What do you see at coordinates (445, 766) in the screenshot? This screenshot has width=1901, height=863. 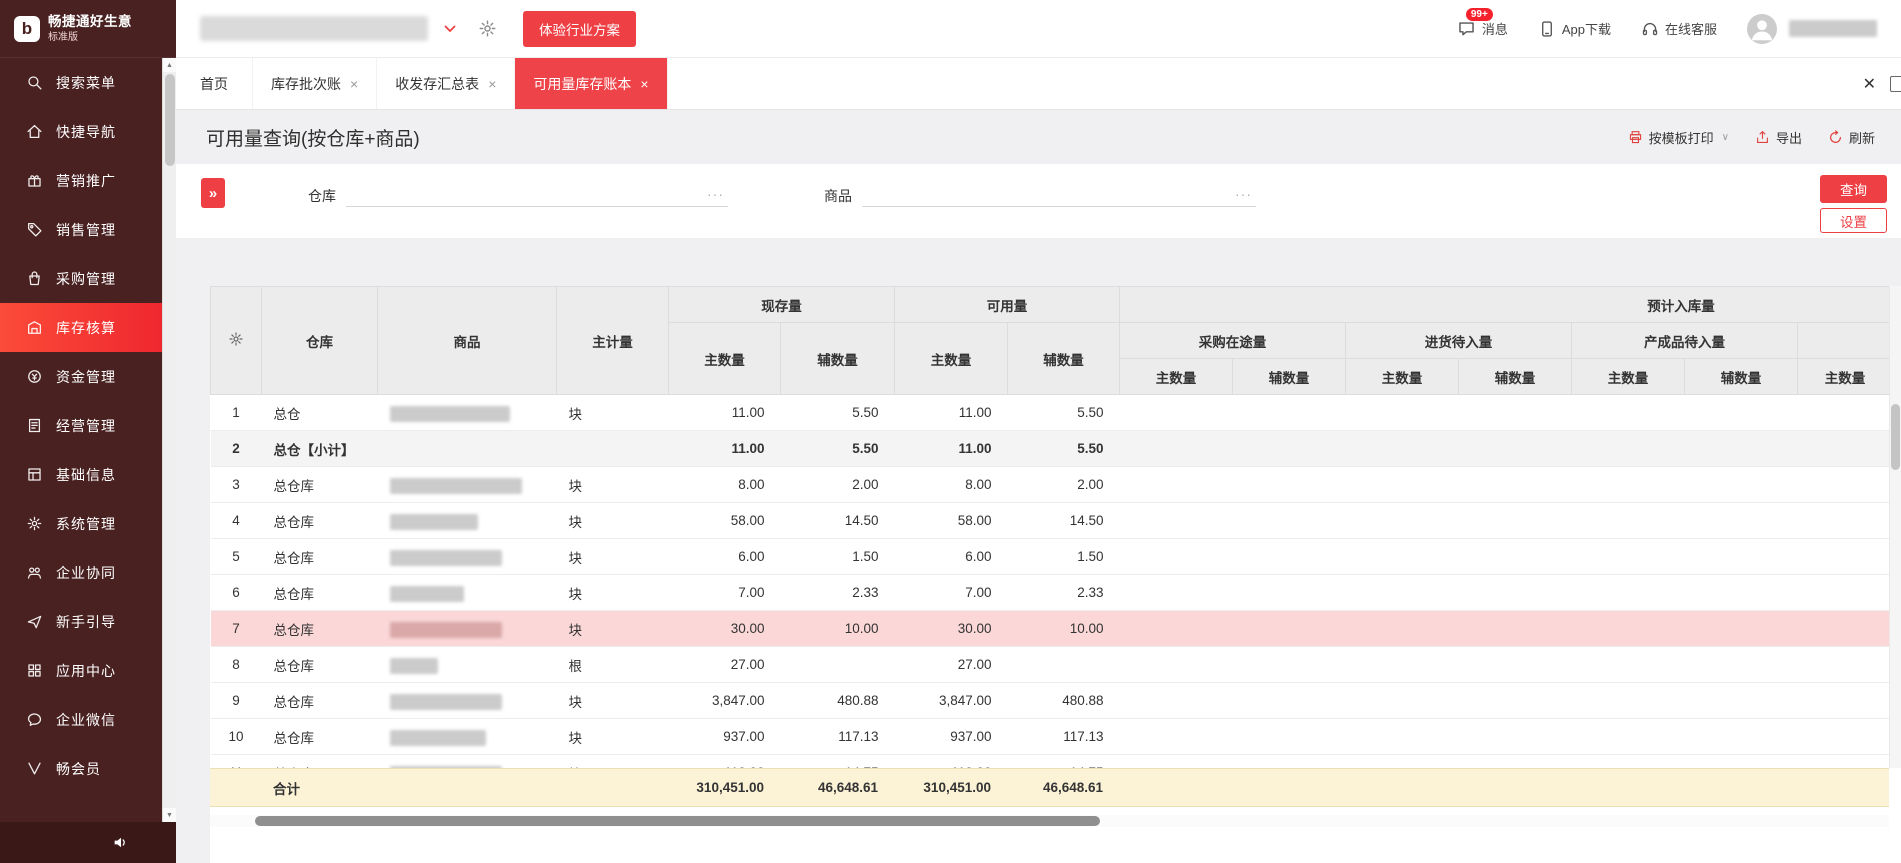 I see `product-name-redacted` at bounding box center [445, 766].